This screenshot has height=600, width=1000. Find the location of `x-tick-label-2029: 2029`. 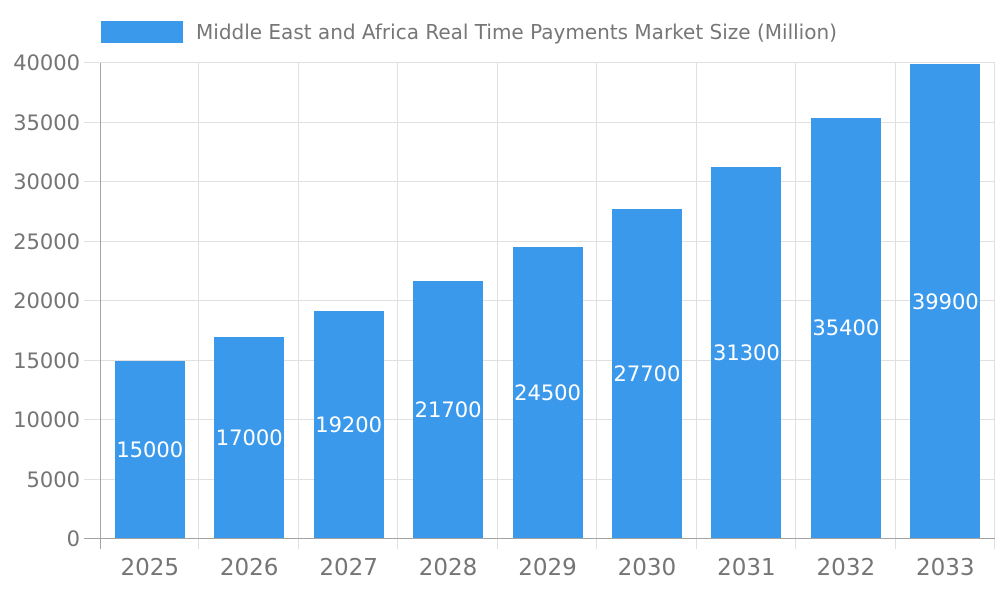

x-tick-label-2029: 2029 is located at coordinates (547, 568).